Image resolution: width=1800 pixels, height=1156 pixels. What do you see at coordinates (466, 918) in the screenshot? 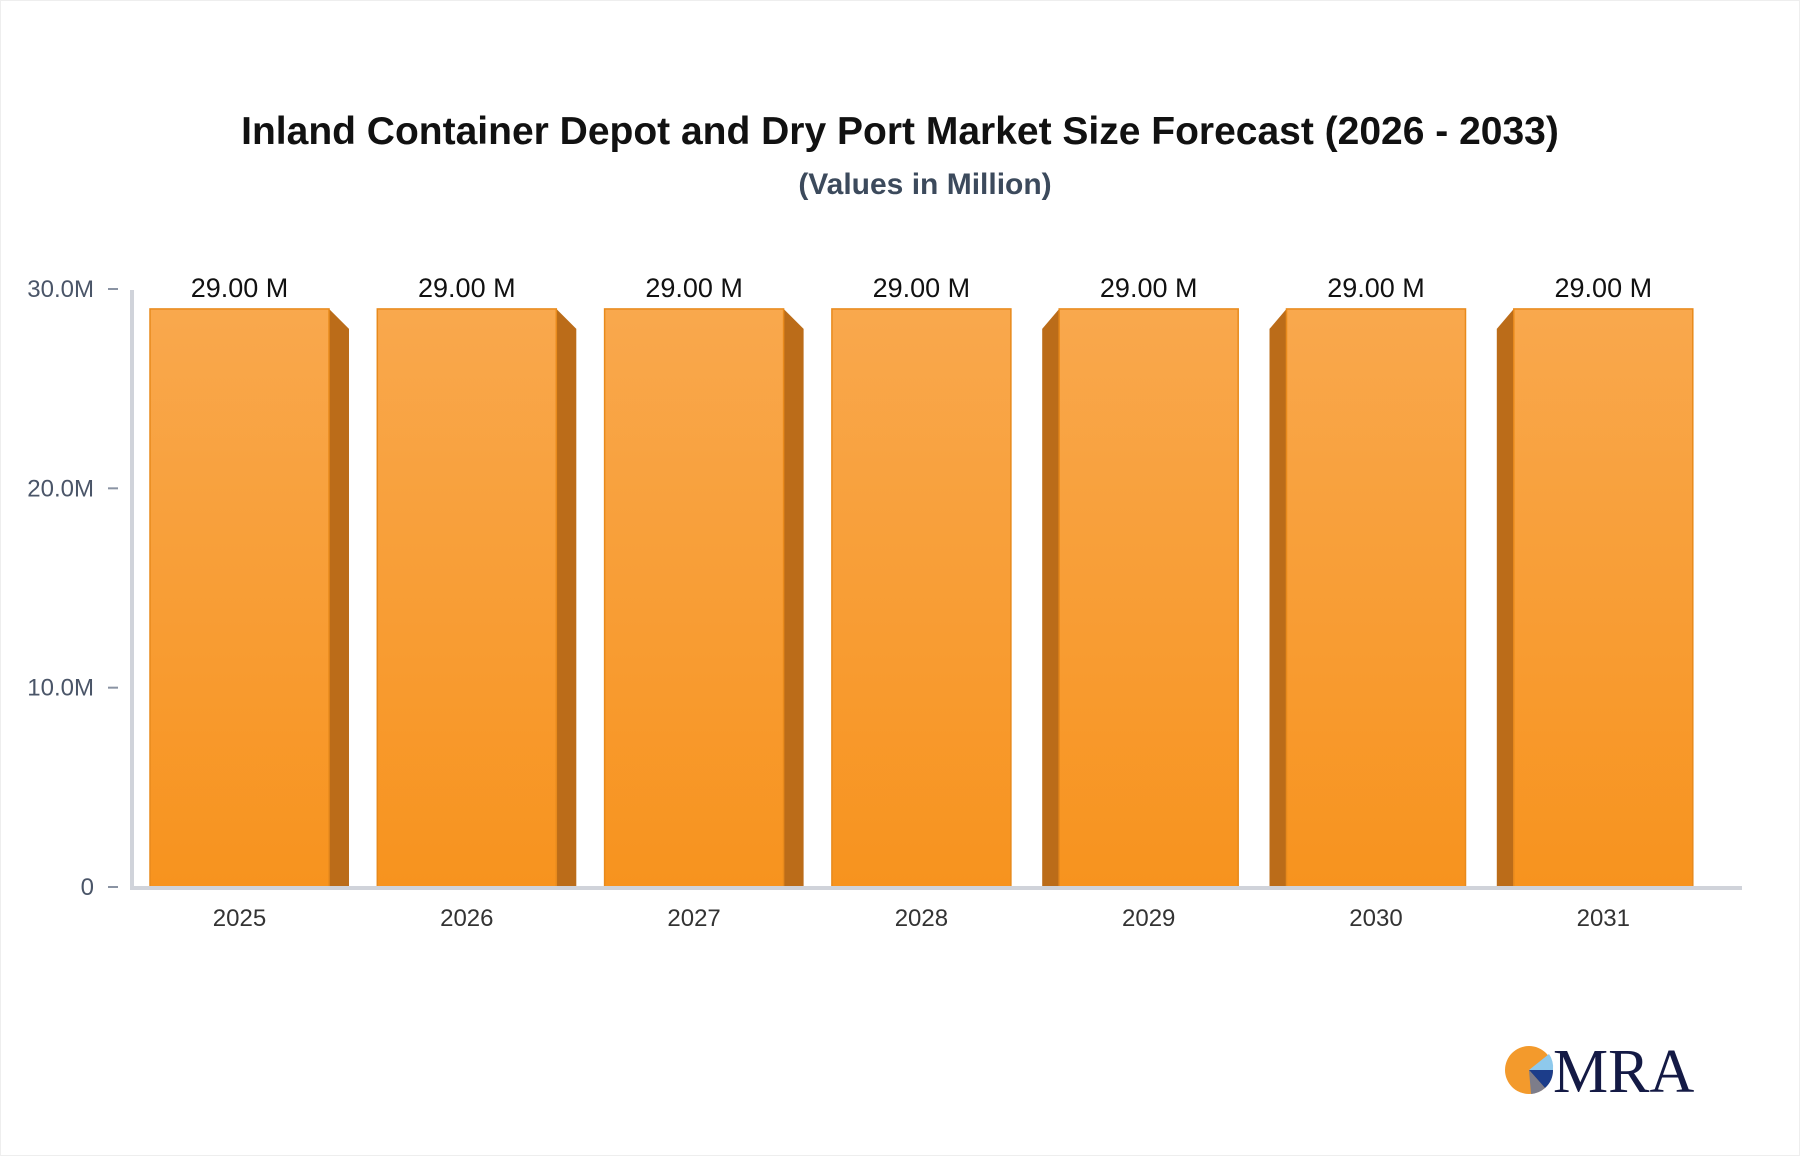
I see `x-tick-label: 2026` at bounding box center [466, 918].